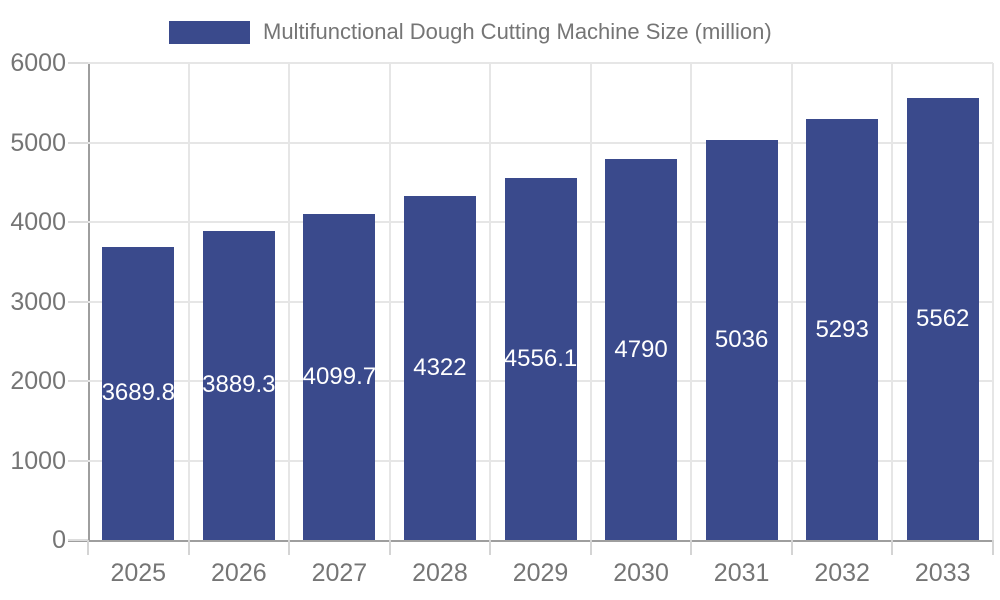 Image resolution: width=1000 pixels, height=600 pixels. I want to click on y-axis-label: 4000, so click(38, 222).